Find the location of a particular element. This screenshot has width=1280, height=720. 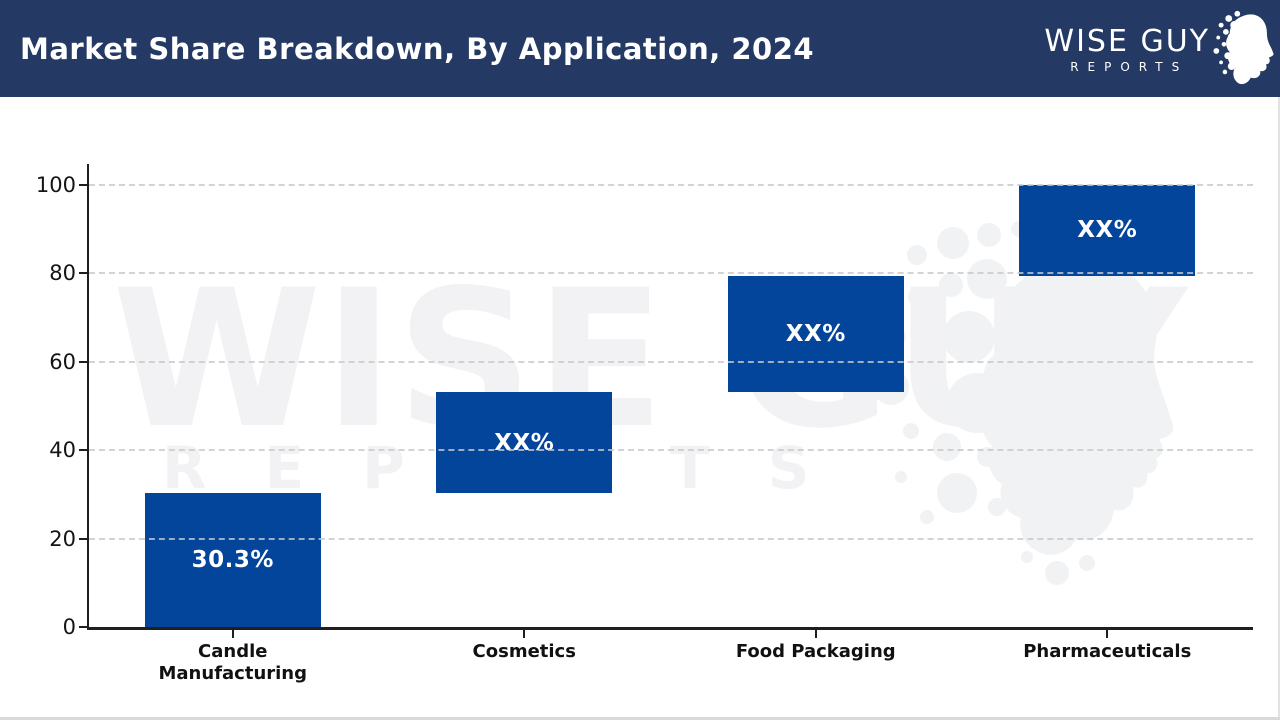

y-tick-label-80: 80 is located at coordinates (62, 273).